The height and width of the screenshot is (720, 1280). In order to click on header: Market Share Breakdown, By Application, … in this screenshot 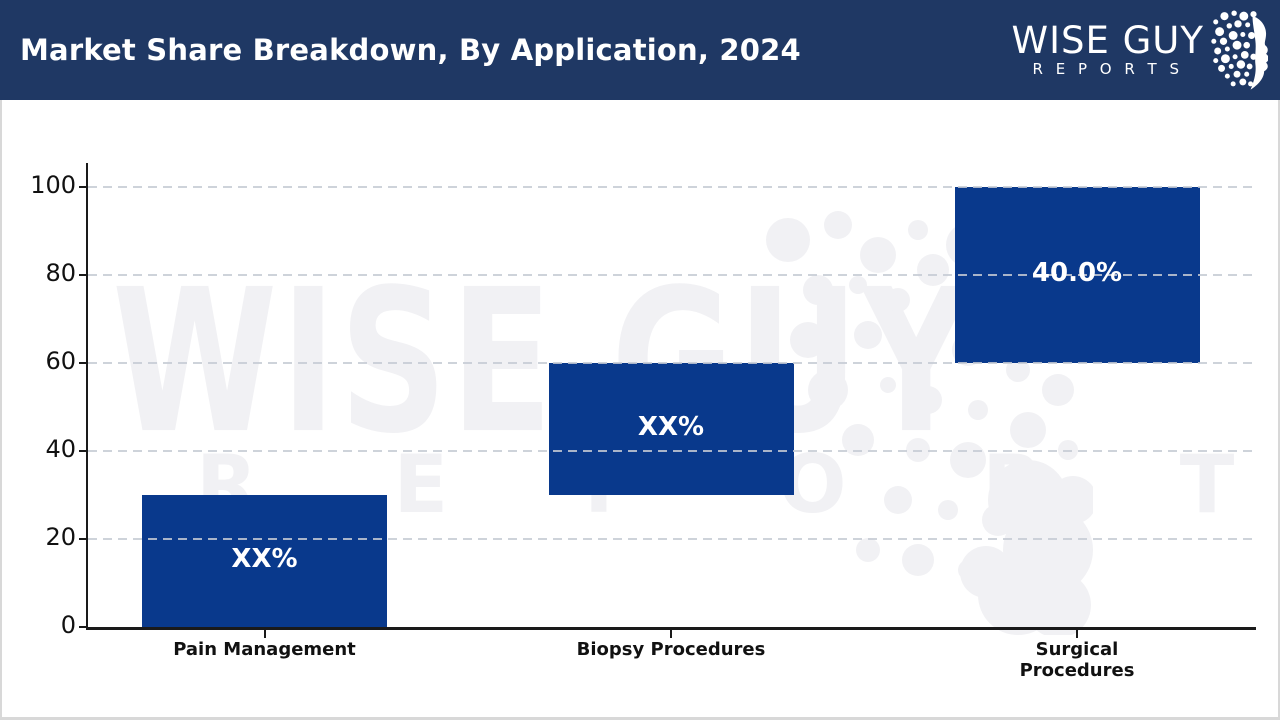, I will do `click(640, 50)`.